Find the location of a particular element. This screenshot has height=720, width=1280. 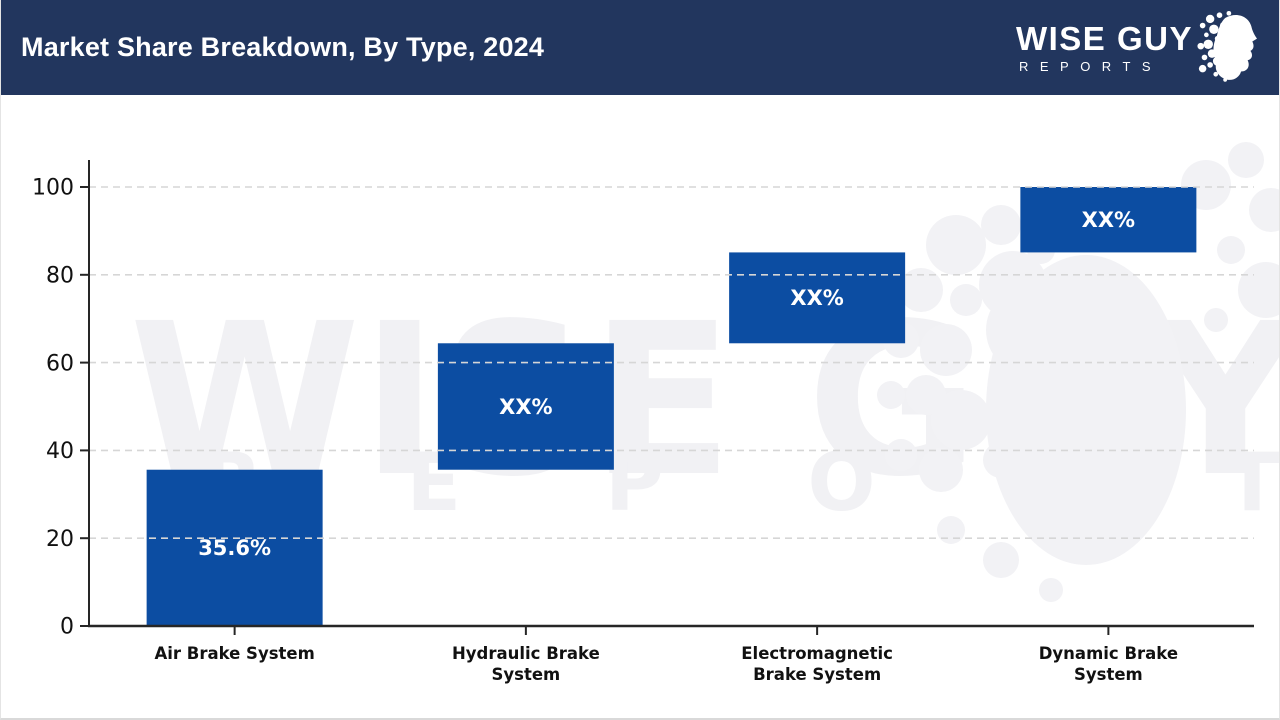

logo-text: WISE GUY REPORTS is located at coordinates (1104, 48).